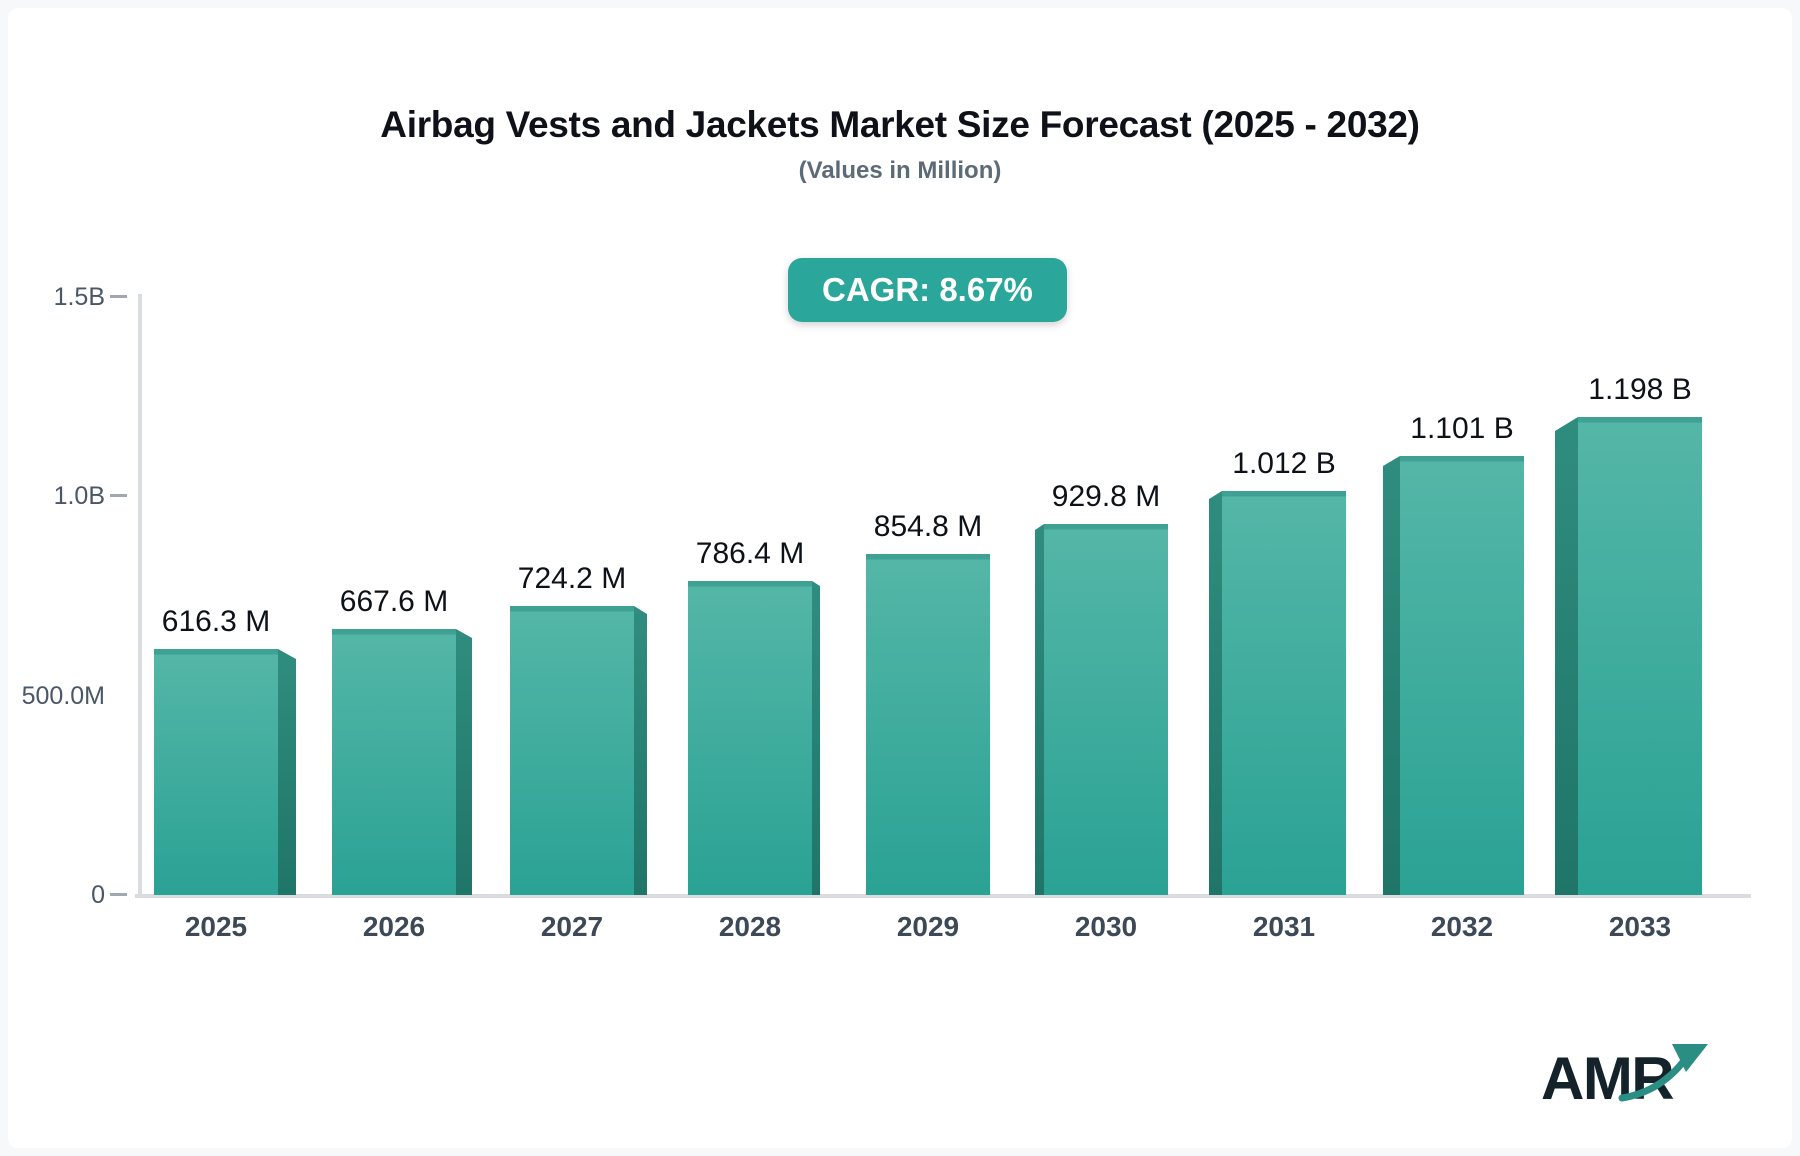  What do you see at coordinates (928, 926) in the screenshot?
I see `x-tick-label-2029: 2029` at bounding box center [928, 926].